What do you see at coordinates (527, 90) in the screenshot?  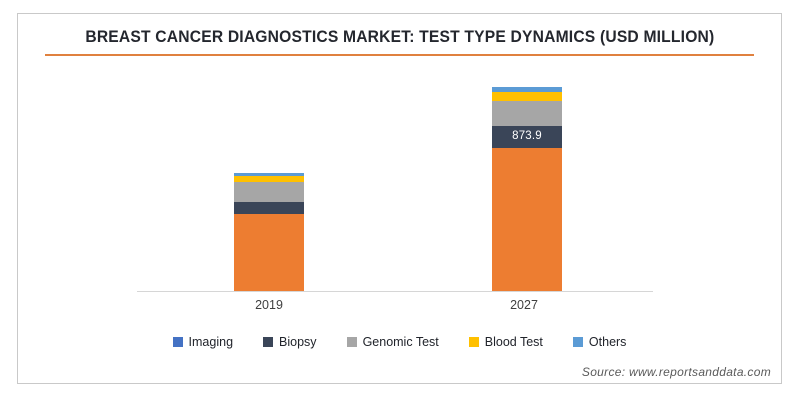 I see `bar-segment-others-2027` at bounding box center [527, 90].